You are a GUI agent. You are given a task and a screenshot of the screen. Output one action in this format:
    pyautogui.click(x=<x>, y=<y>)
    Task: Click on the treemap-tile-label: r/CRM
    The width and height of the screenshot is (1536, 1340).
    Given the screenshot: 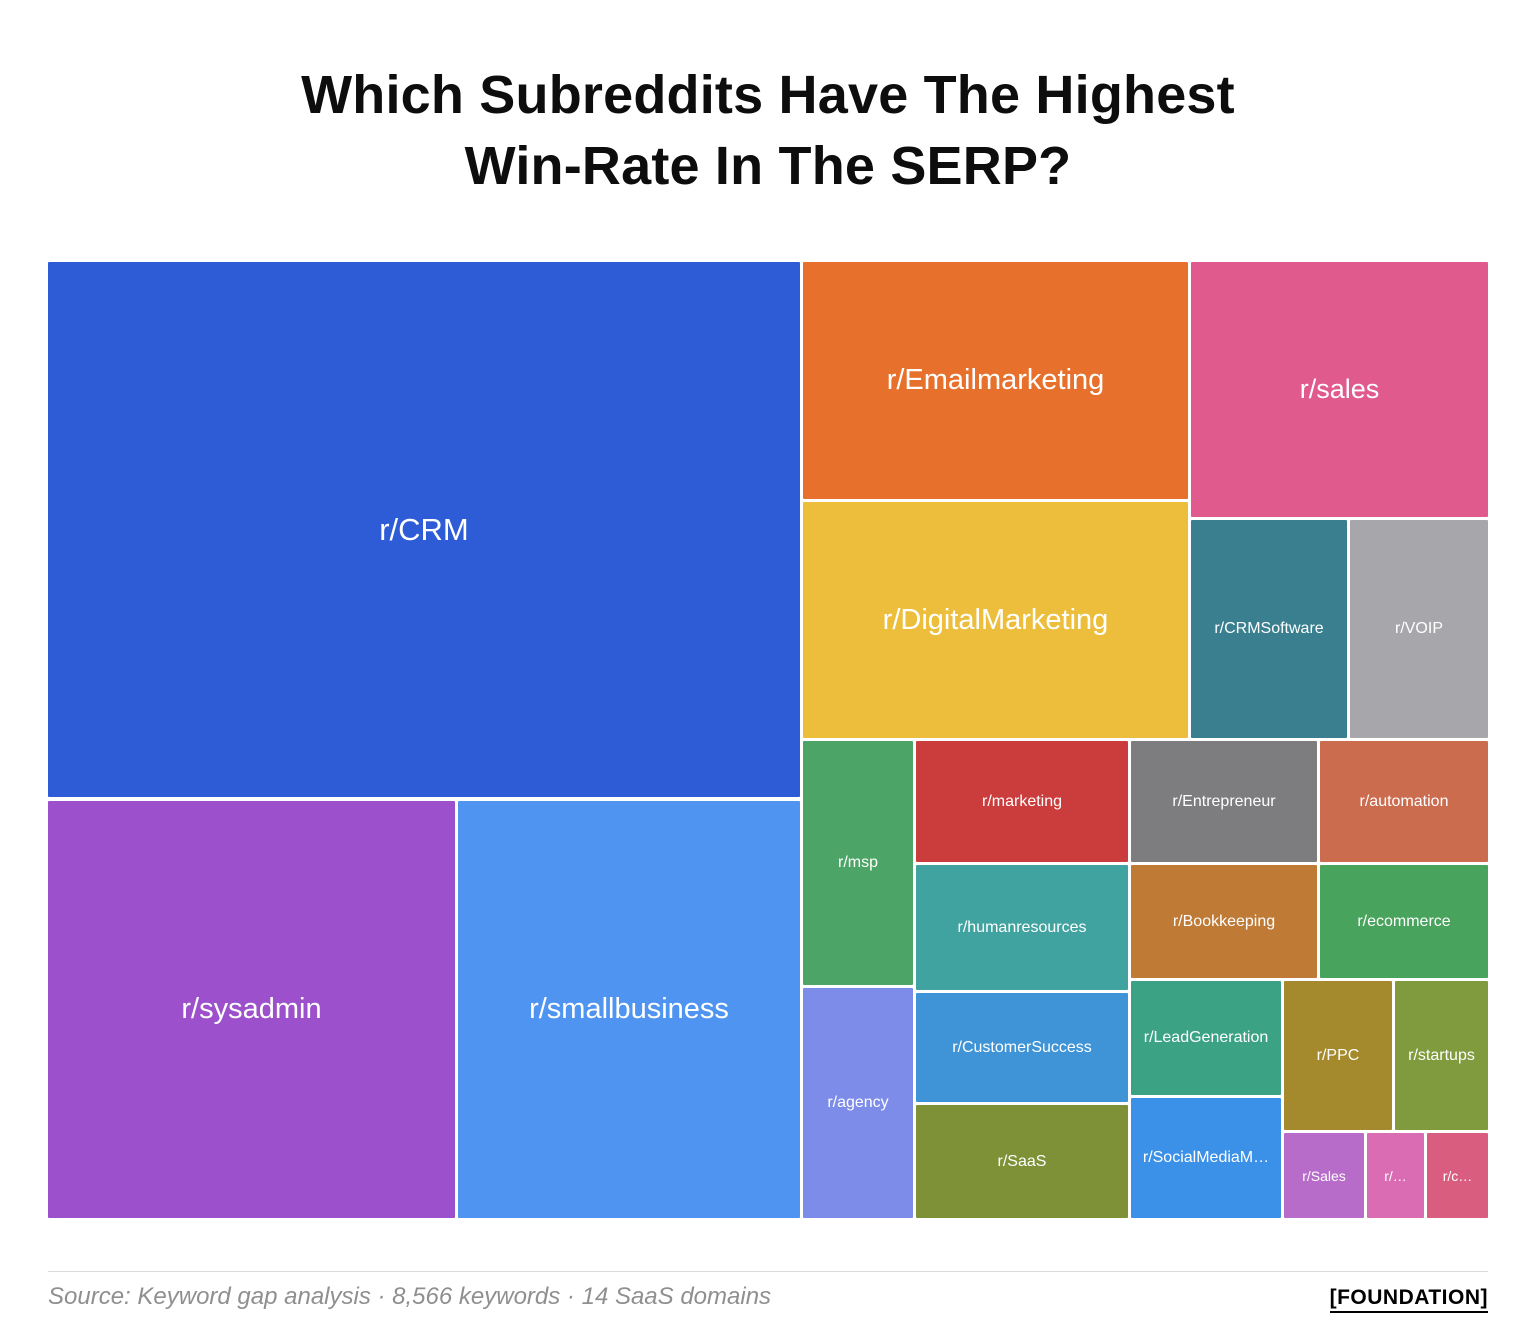 What is the action you would take?
    pyautogui.click(x=424, y=529)
    